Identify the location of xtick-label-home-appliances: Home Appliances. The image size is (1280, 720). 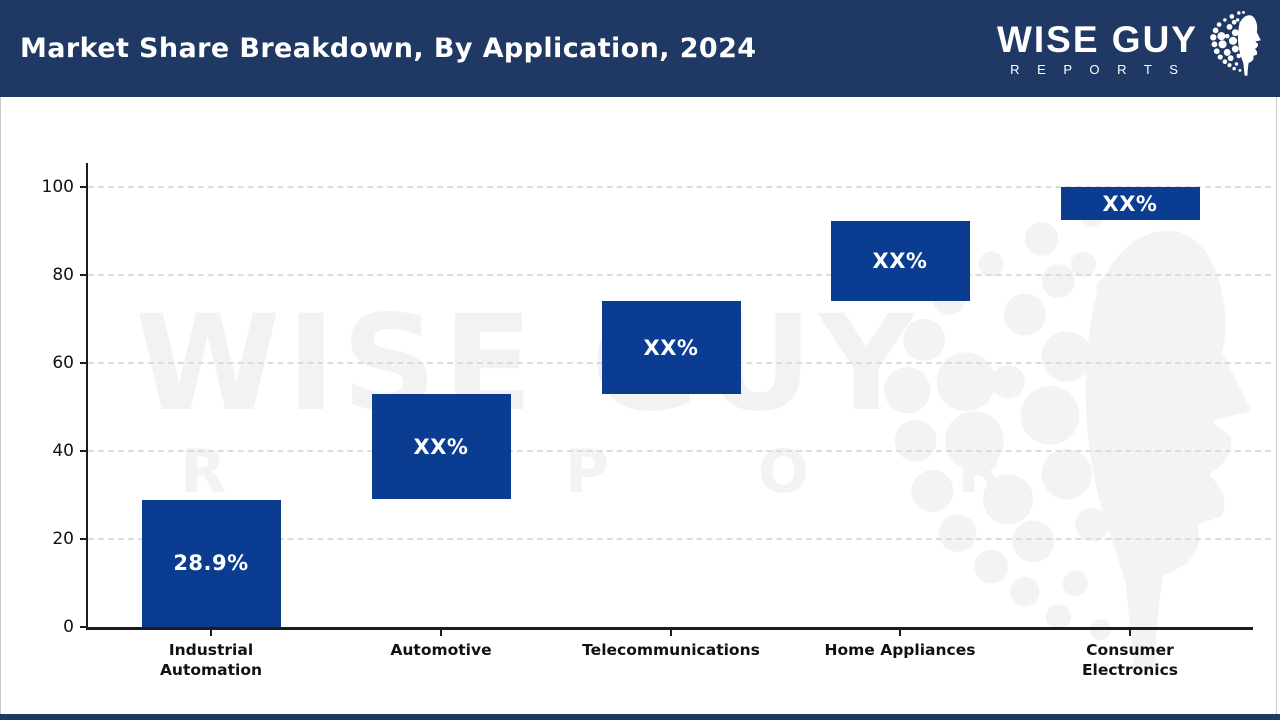
(900, 650).